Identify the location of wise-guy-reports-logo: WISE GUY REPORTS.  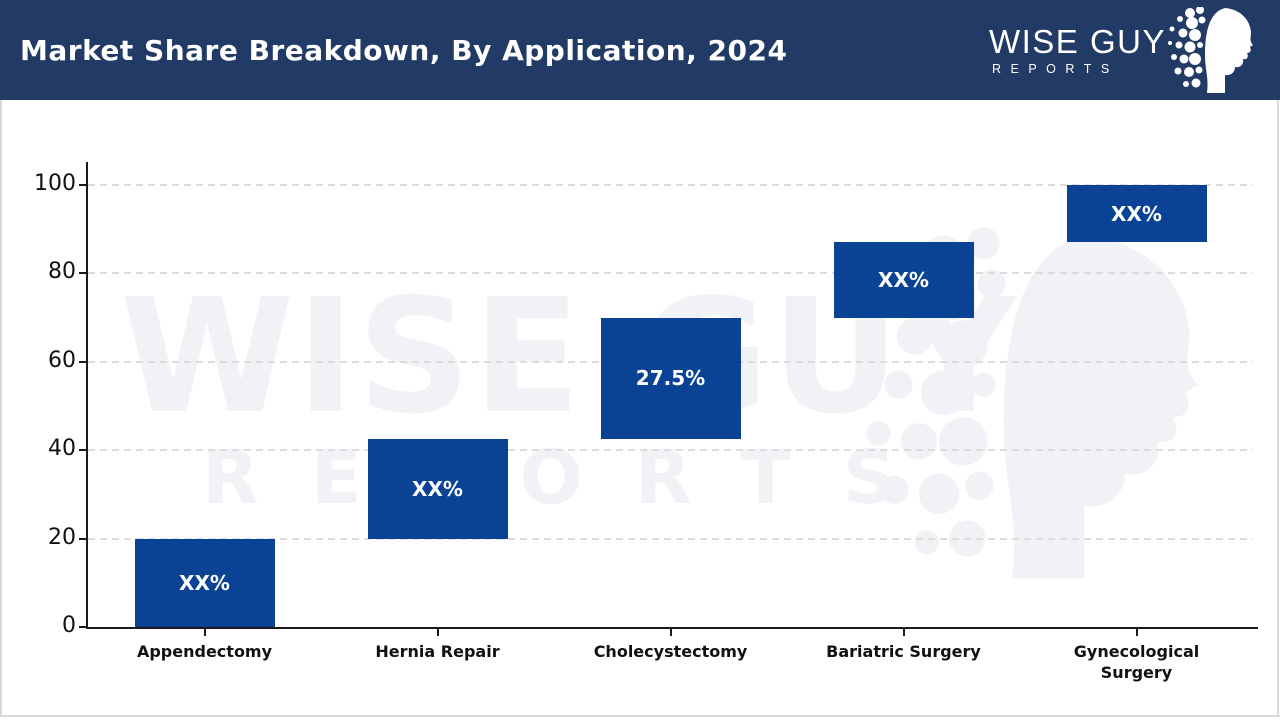
(1127, 50).